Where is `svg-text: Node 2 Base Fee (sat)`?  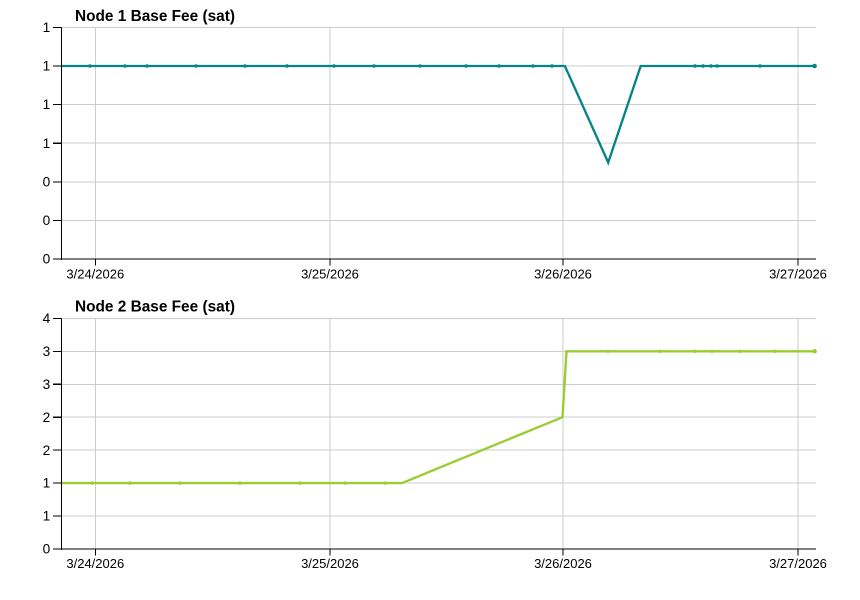
svg-text: Node 2 Base Fee (sat) is located at coordinates (155, 307).